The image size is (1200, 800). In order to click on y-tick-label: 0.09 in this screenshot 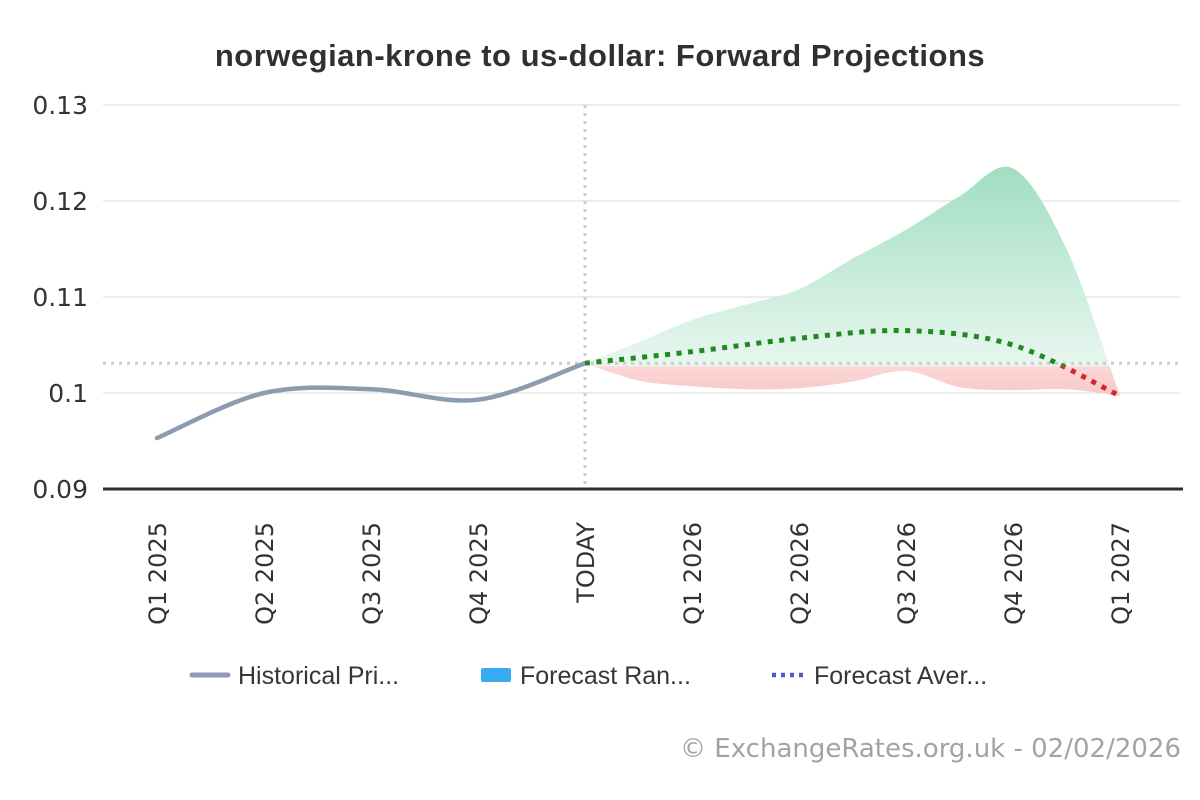, I will do `click(60, 489)`.